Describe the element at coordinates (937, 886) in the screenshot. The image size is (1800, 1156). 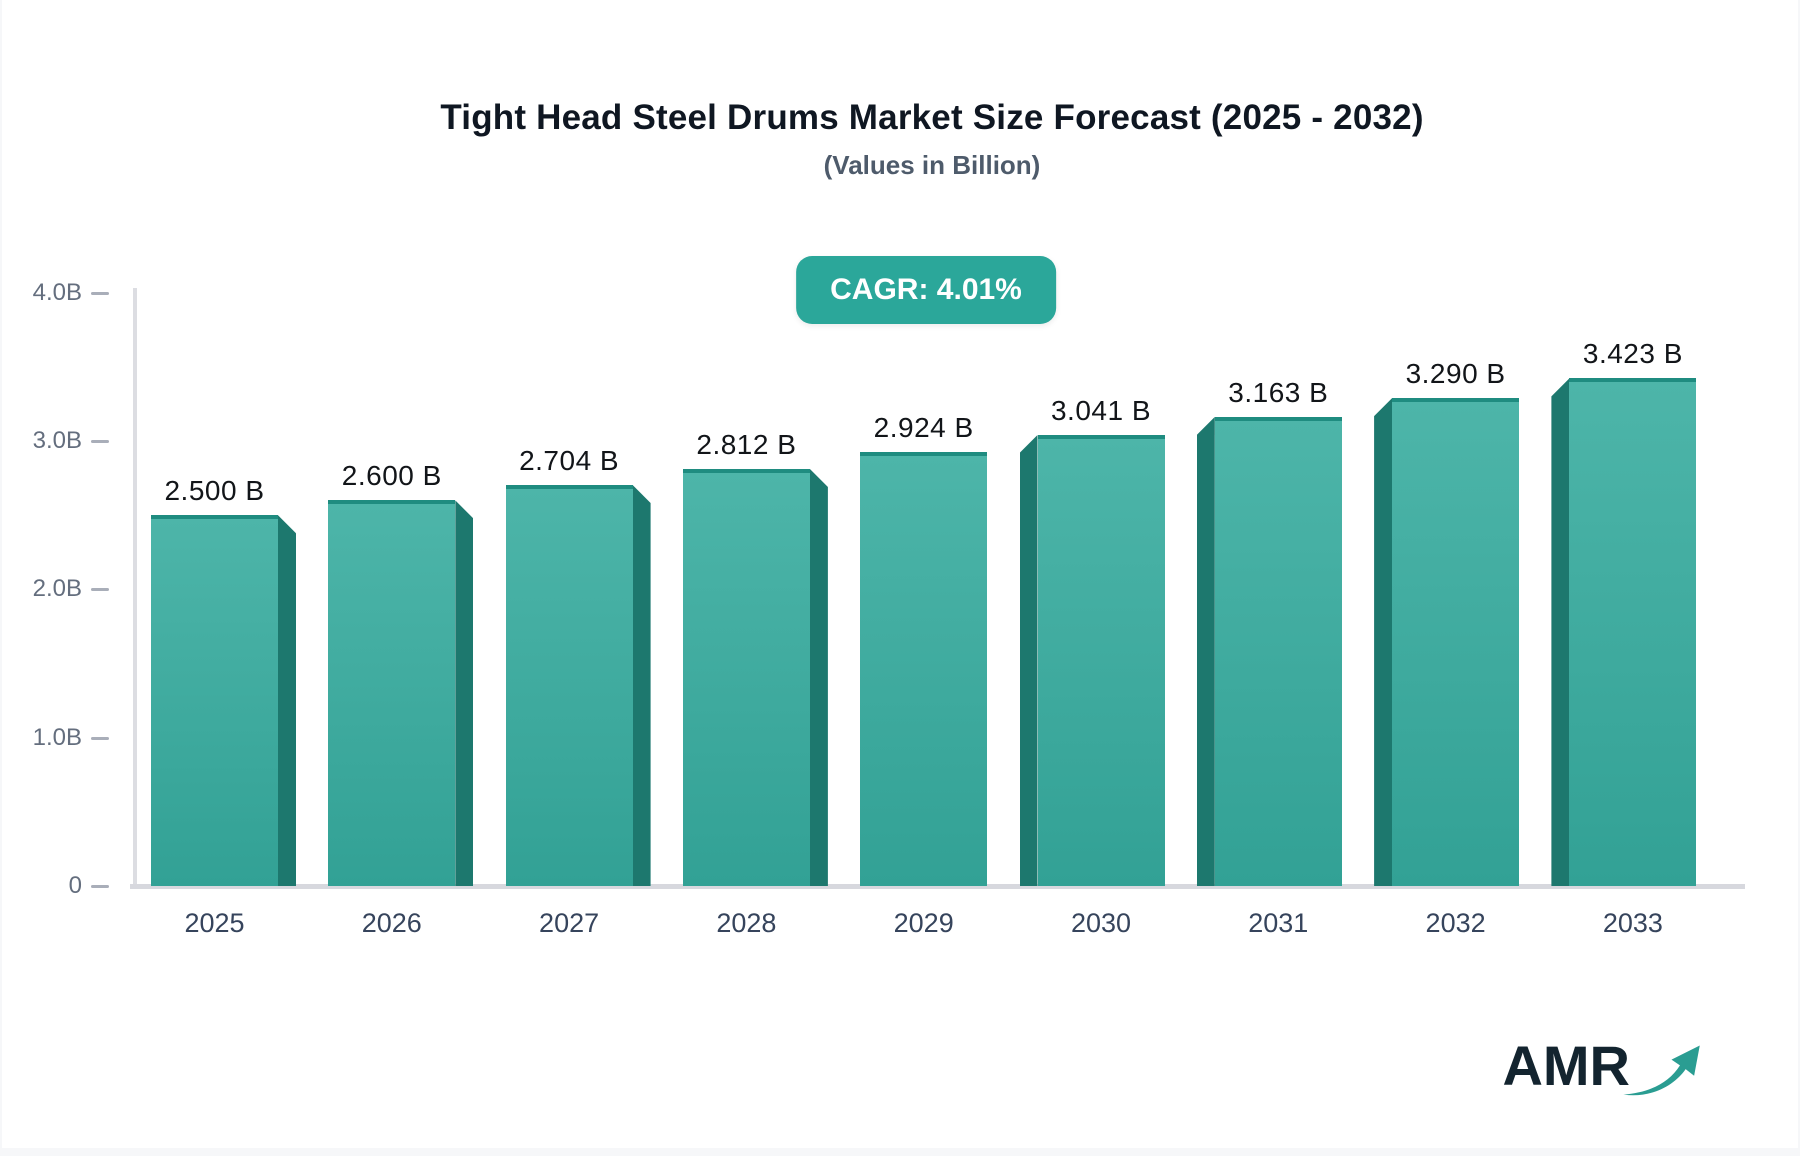
I see `x-axis-line` at that location.